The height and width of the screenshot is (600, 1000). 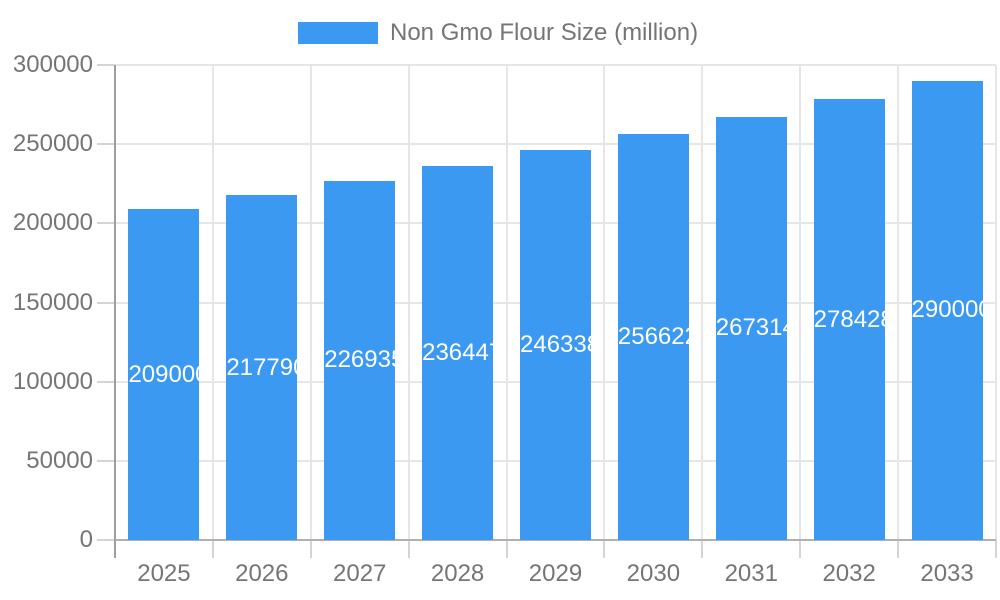 I want to click on bar-2028: 236447, so click(x=458, y=352).